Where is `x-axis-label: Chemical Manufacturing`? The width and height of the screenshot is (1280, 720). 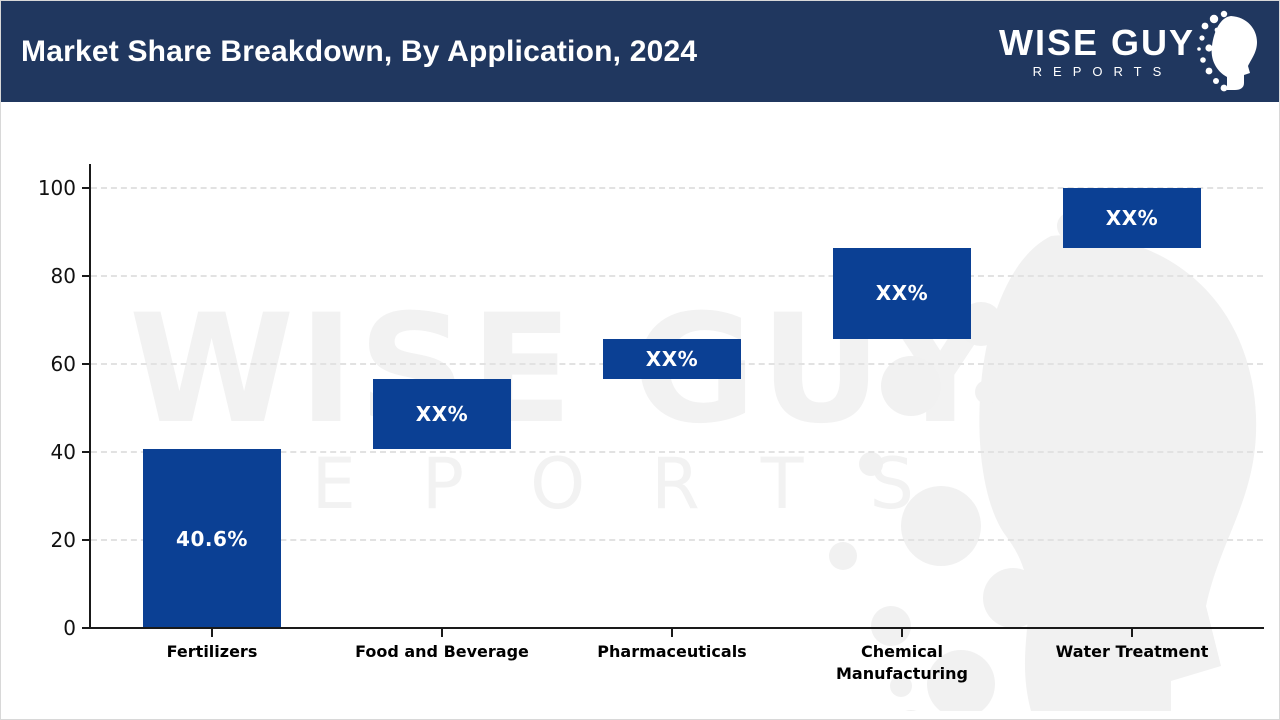 x-axis-label: Chemical Manufacturing is located at coordinates (902, 662).